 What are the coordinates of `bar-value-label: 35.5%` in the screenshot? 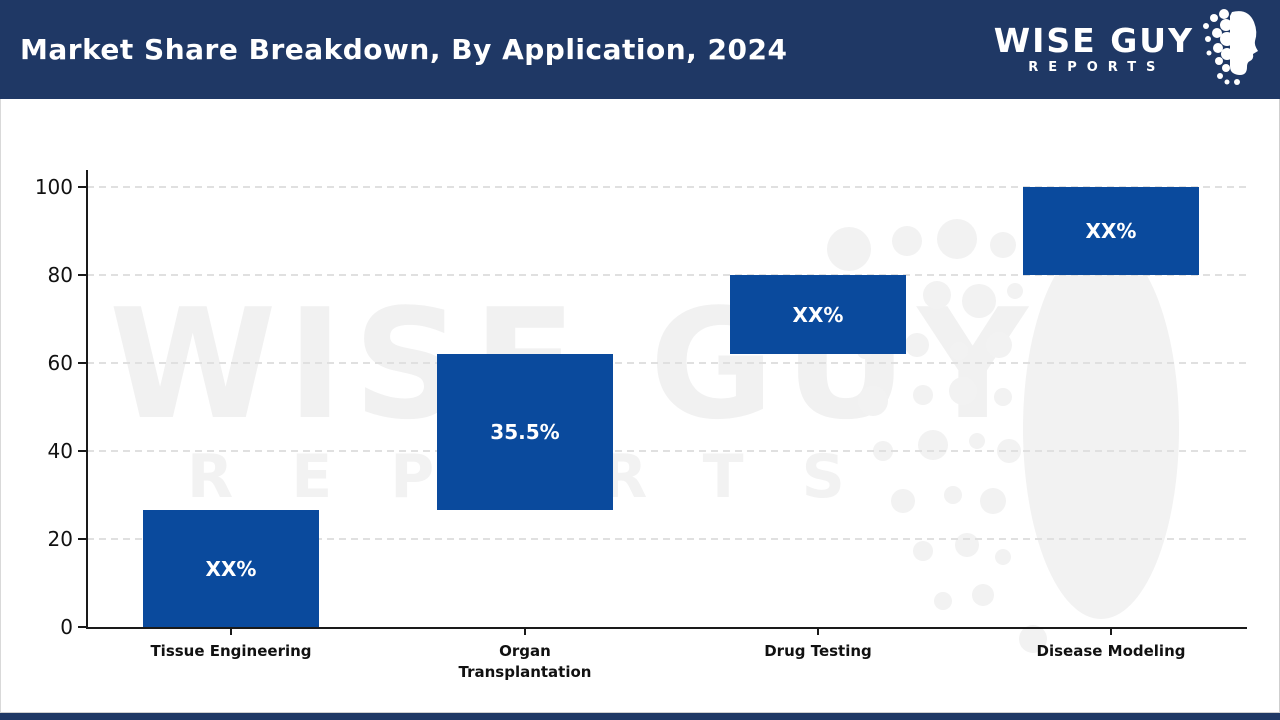 It's located at (525, 432).